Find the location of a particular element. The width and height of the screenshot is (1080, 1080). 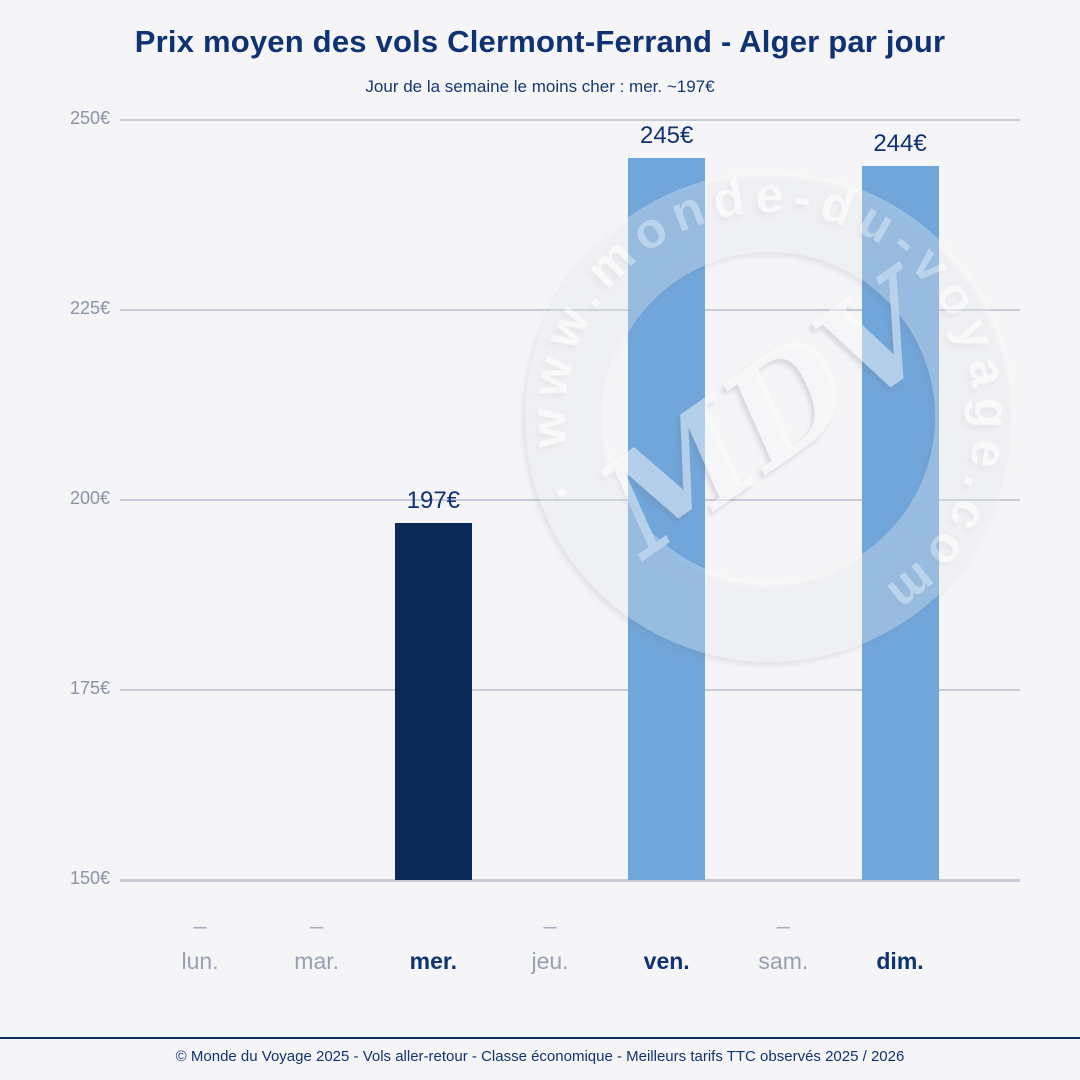

y-axis-label: 150€ is located at coordinates (89, 878).